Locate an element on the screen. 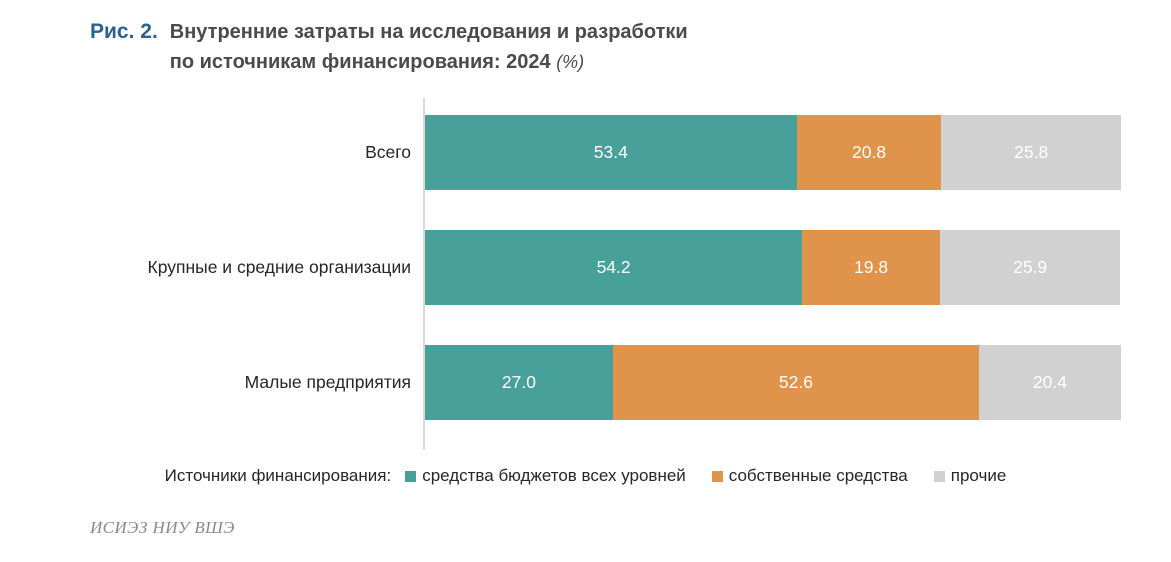 The width and height of the screenshot is (1171, 562). bar-segment-value: 52.6 is located at coordinates (795, 382).